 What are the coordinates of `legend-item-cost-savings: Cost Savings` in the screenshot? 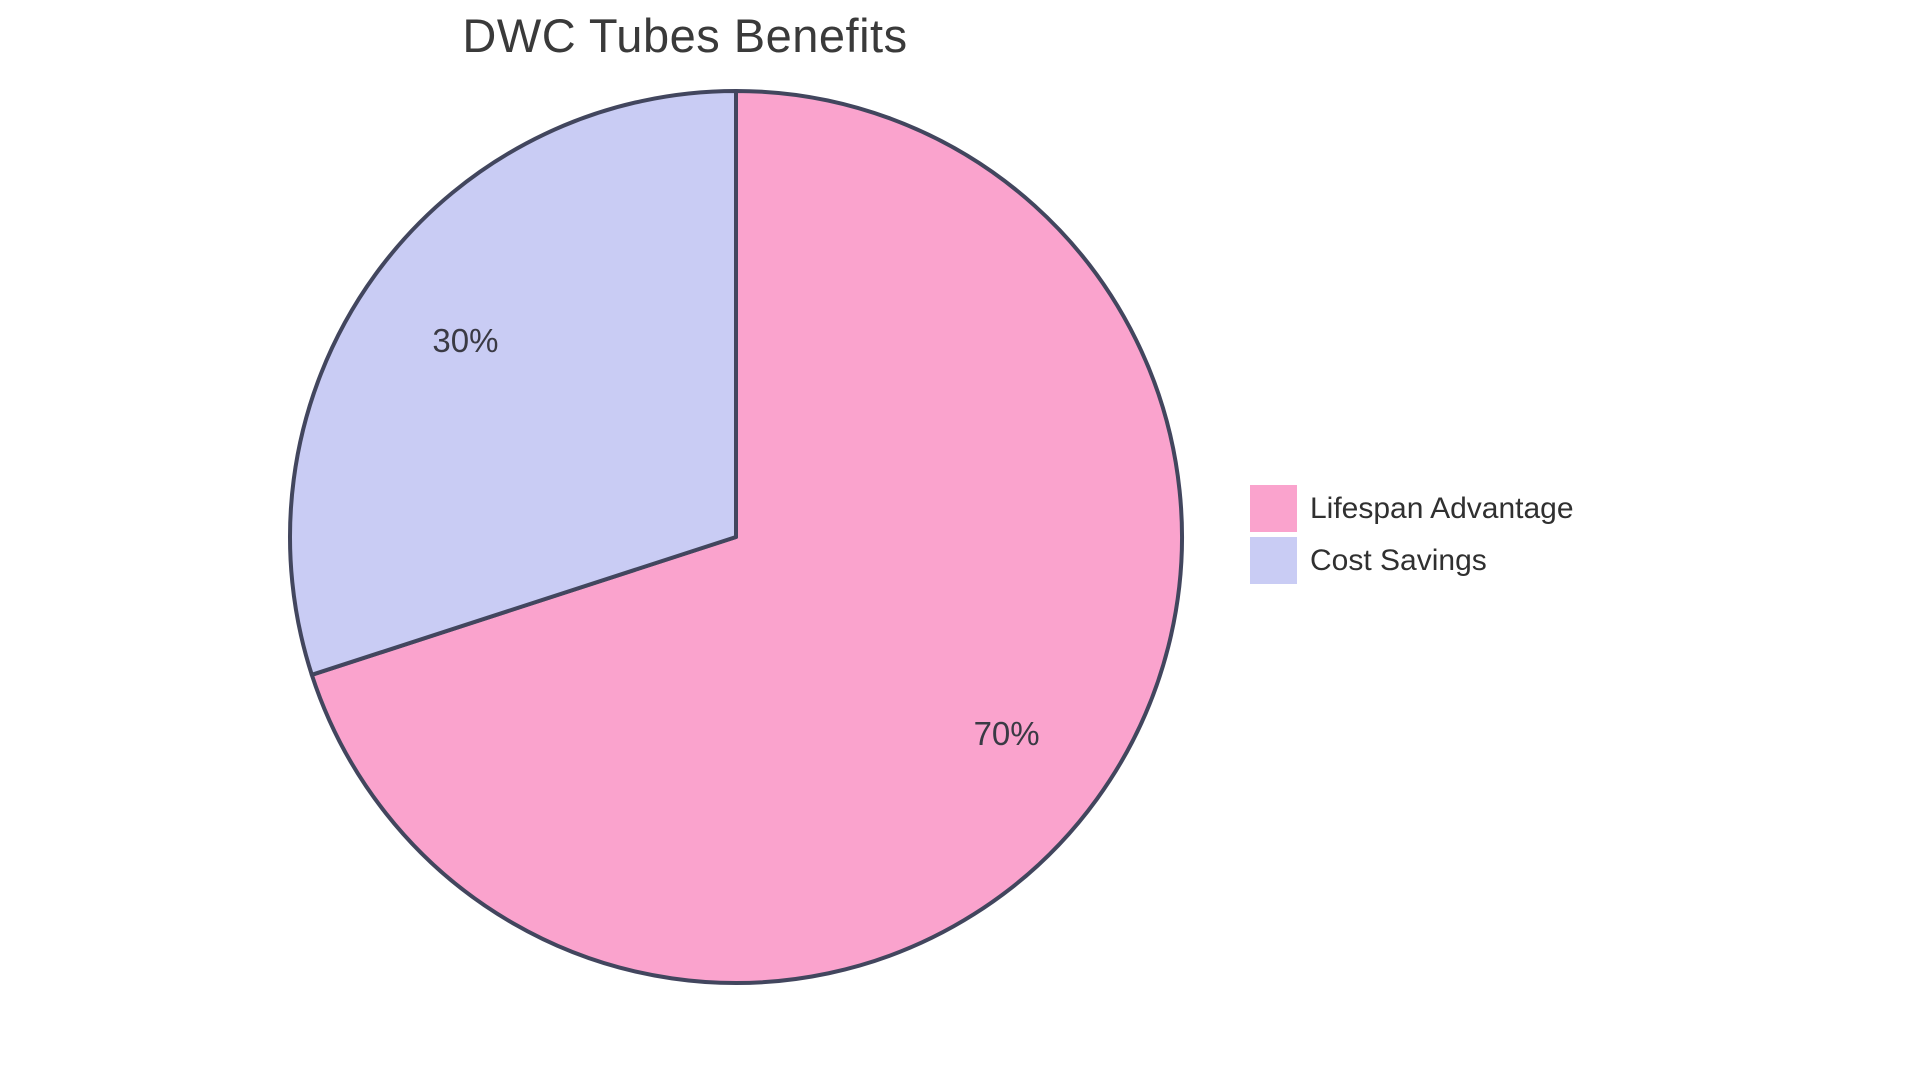 It's located at (1412, 560).